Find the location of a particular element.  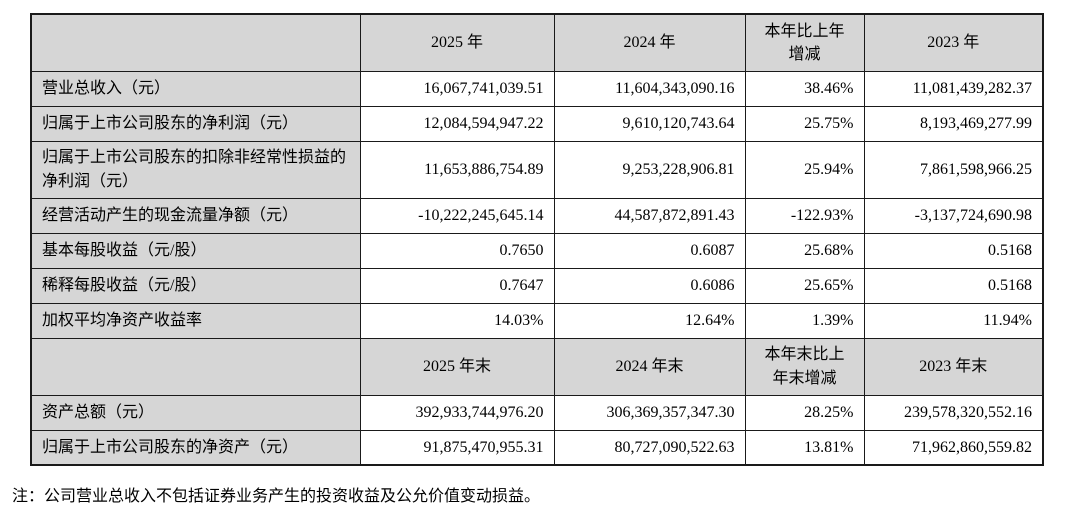

row-label: 归属于上市公司股东的净资产（元） is located at coordinates (195, 447).